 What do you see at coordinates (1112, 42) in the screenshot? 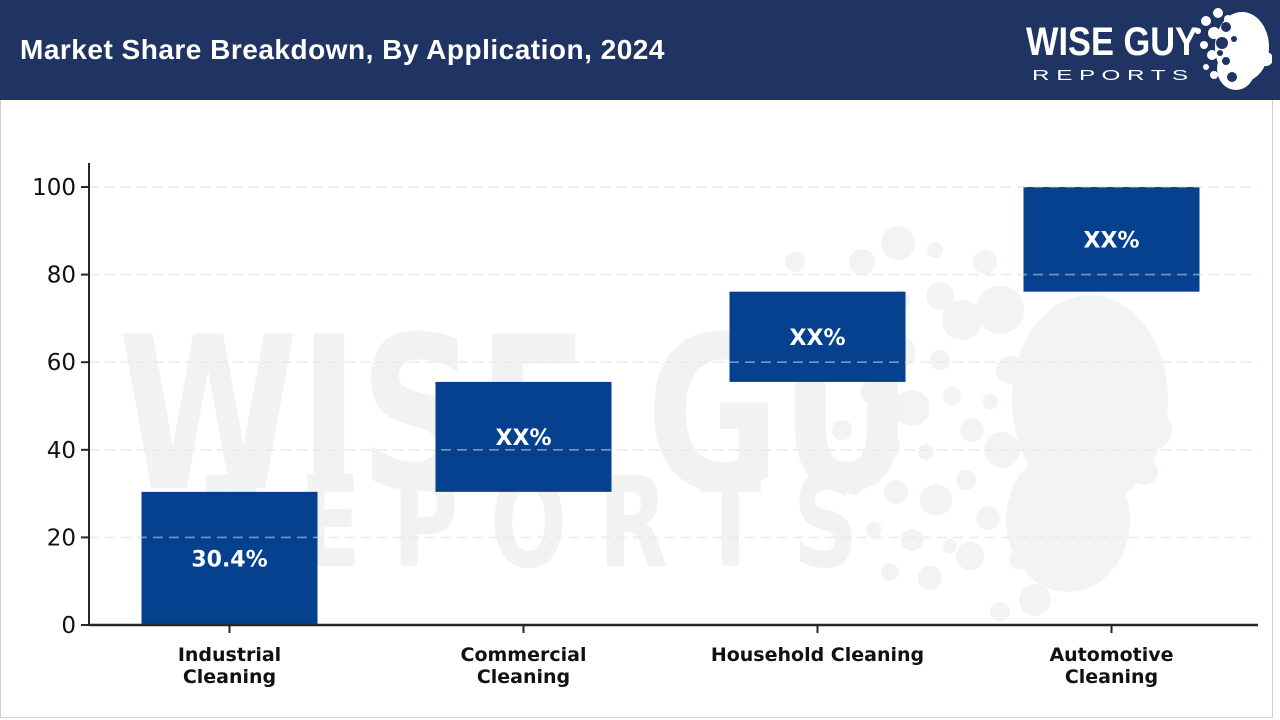
I see `brand-wordmark: WISE GUY` at bounding box center [1112, 42].